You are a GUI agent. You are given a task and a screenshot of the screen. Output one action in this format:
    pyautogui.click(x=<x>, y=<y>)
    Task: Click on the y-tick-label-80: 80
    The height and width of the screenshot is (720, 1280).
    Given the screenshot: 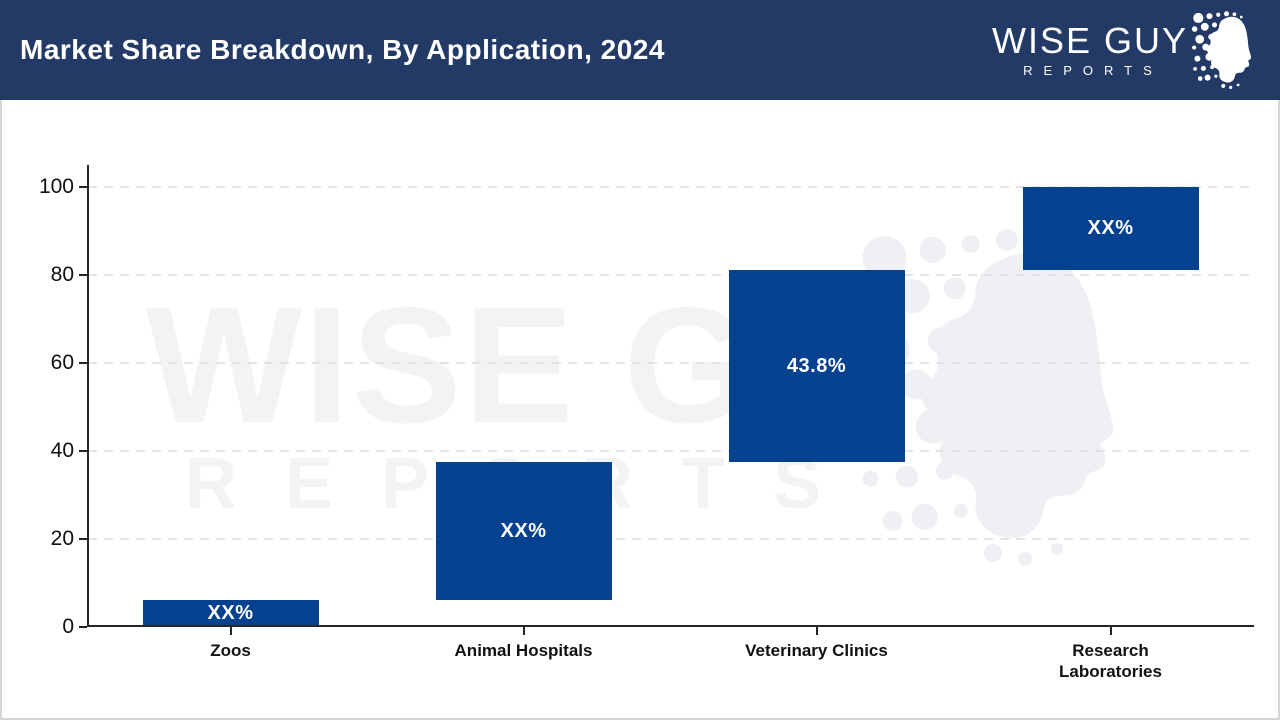 What is the action you would take?
    pyautogui.click(x=62, y=274)
    